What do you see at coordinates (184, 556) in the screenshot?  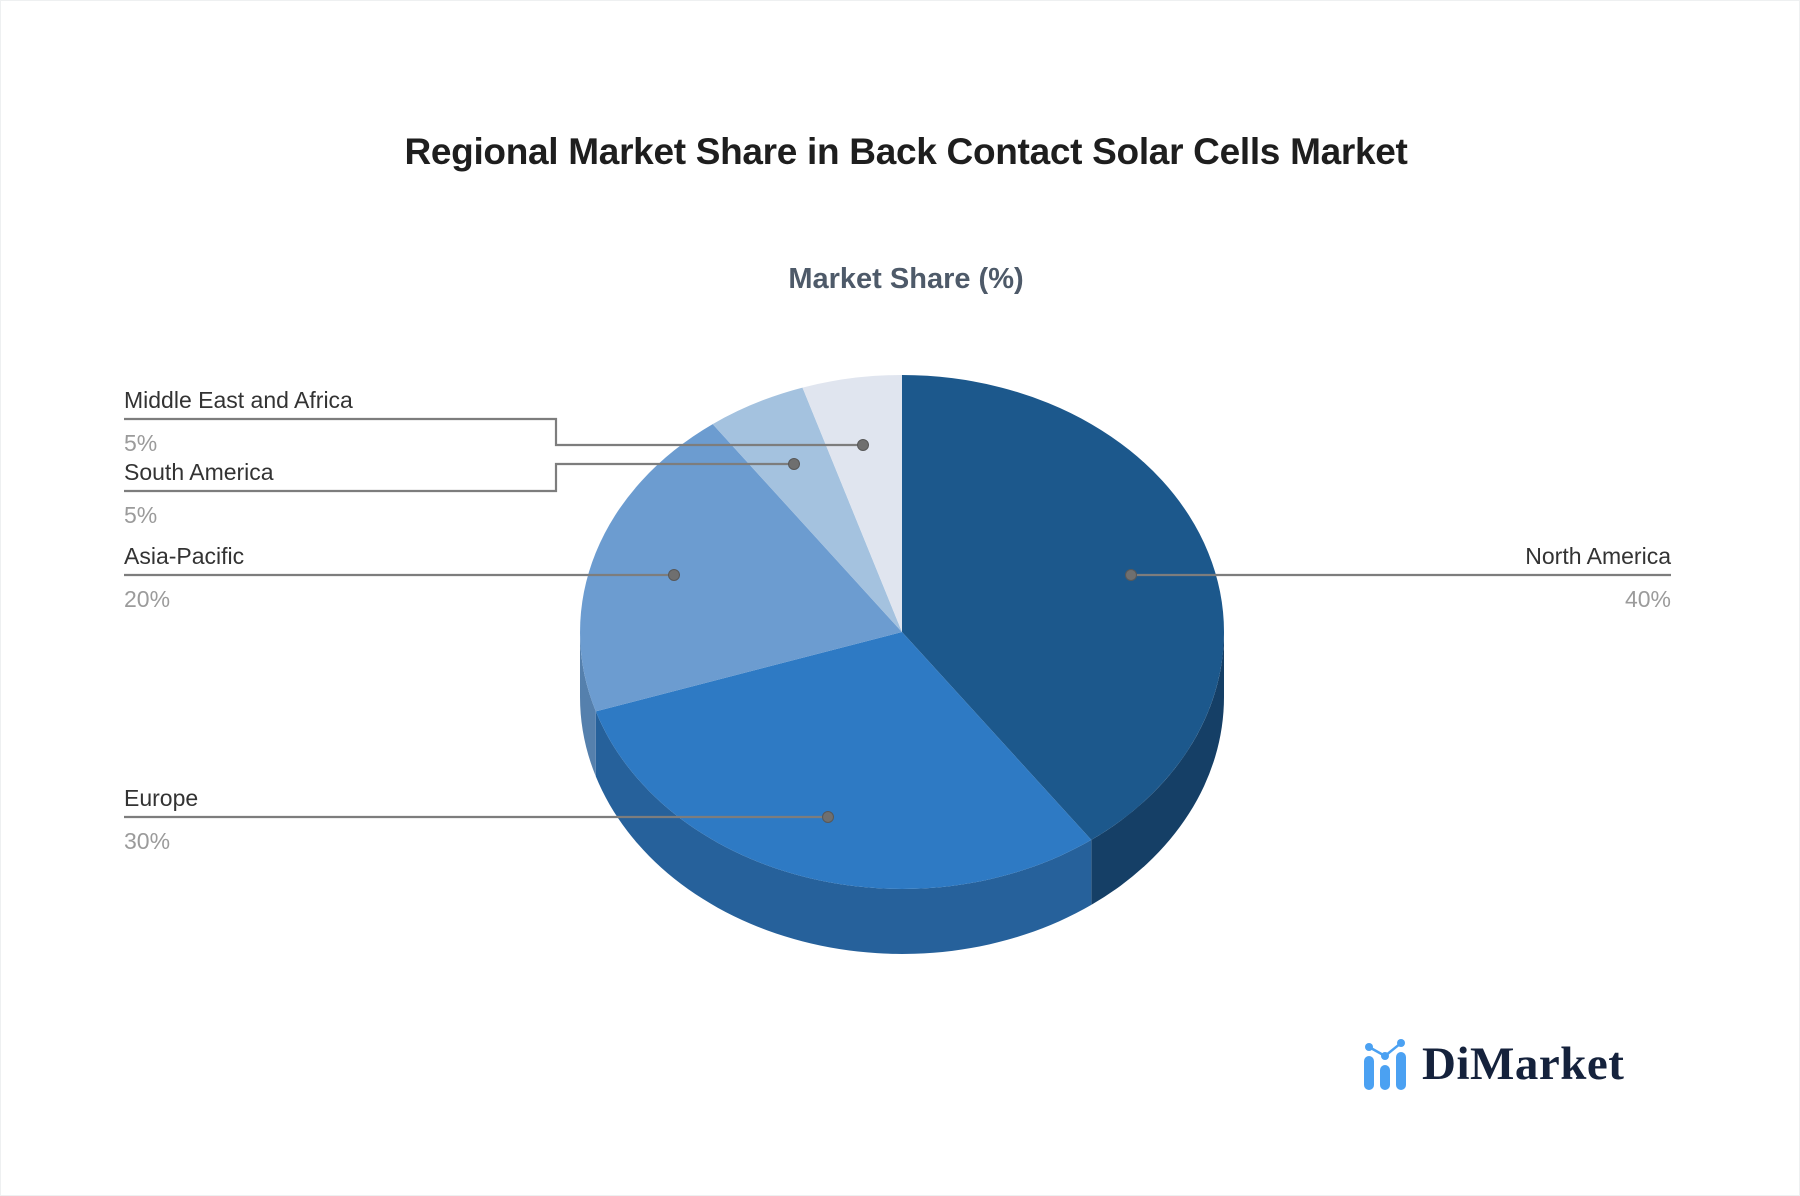 I see `slice-label-asia-pacific: Asia-Pacific` at bounding box center [184, 556].